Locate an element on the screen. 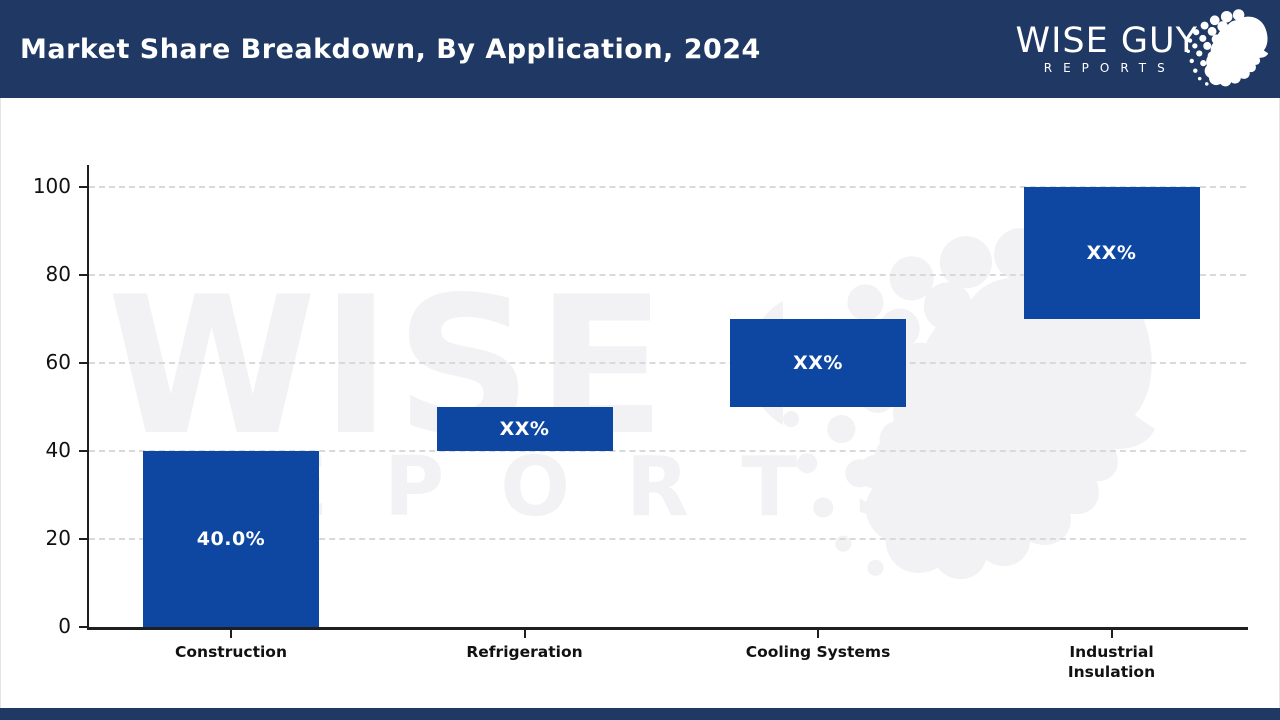 This screenshot has width=1280, height=720. logo-wordmark: WISE GUY is located at coordinates (1106, 40).